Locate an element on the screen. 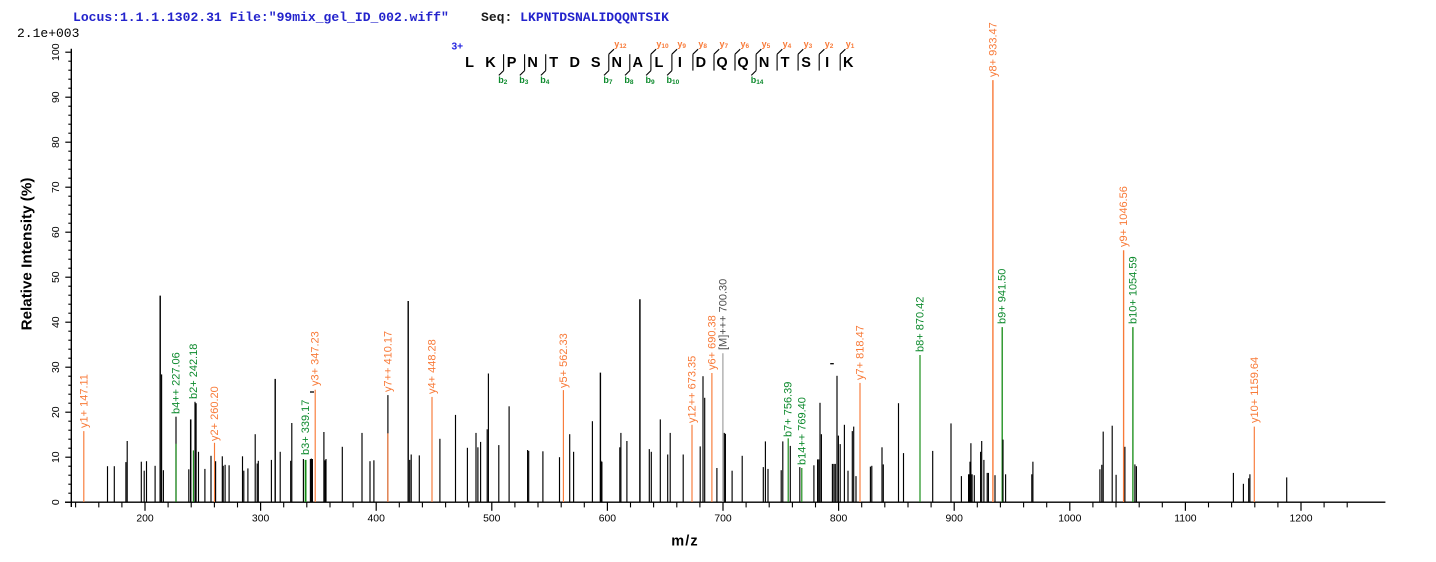 The width and height of the screenshot is (1436, 562). svg-text: 200 is located at coordinates (145, 519).